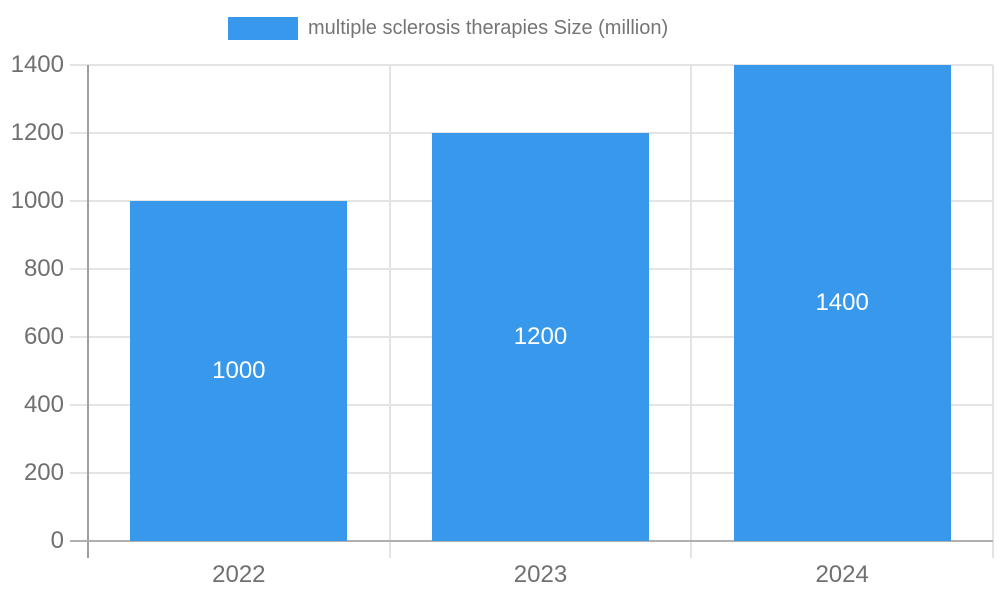  What do you see at coordinates (43, 404) in the screenshot?
I see `y-axis-tick-label: 400` at bounding box center [43, 404].